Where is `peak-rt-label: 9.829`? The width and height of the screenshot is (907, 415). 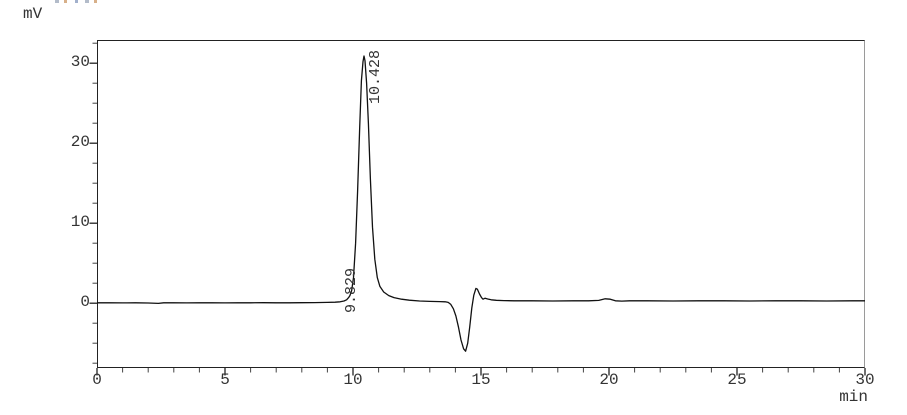 peak-rt-label: 9.829 is located at coordinates (351, 291).